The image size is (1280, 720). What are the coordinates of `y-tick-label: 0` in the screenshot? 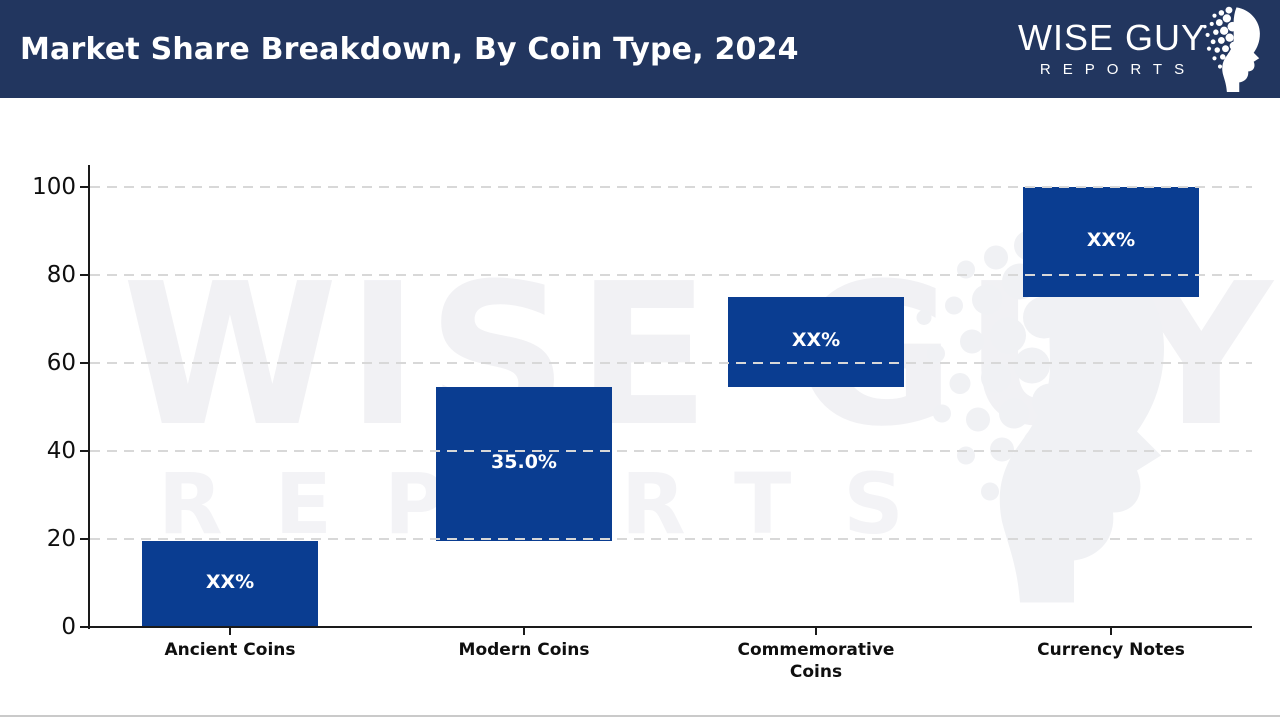 It's located at (68, 627).